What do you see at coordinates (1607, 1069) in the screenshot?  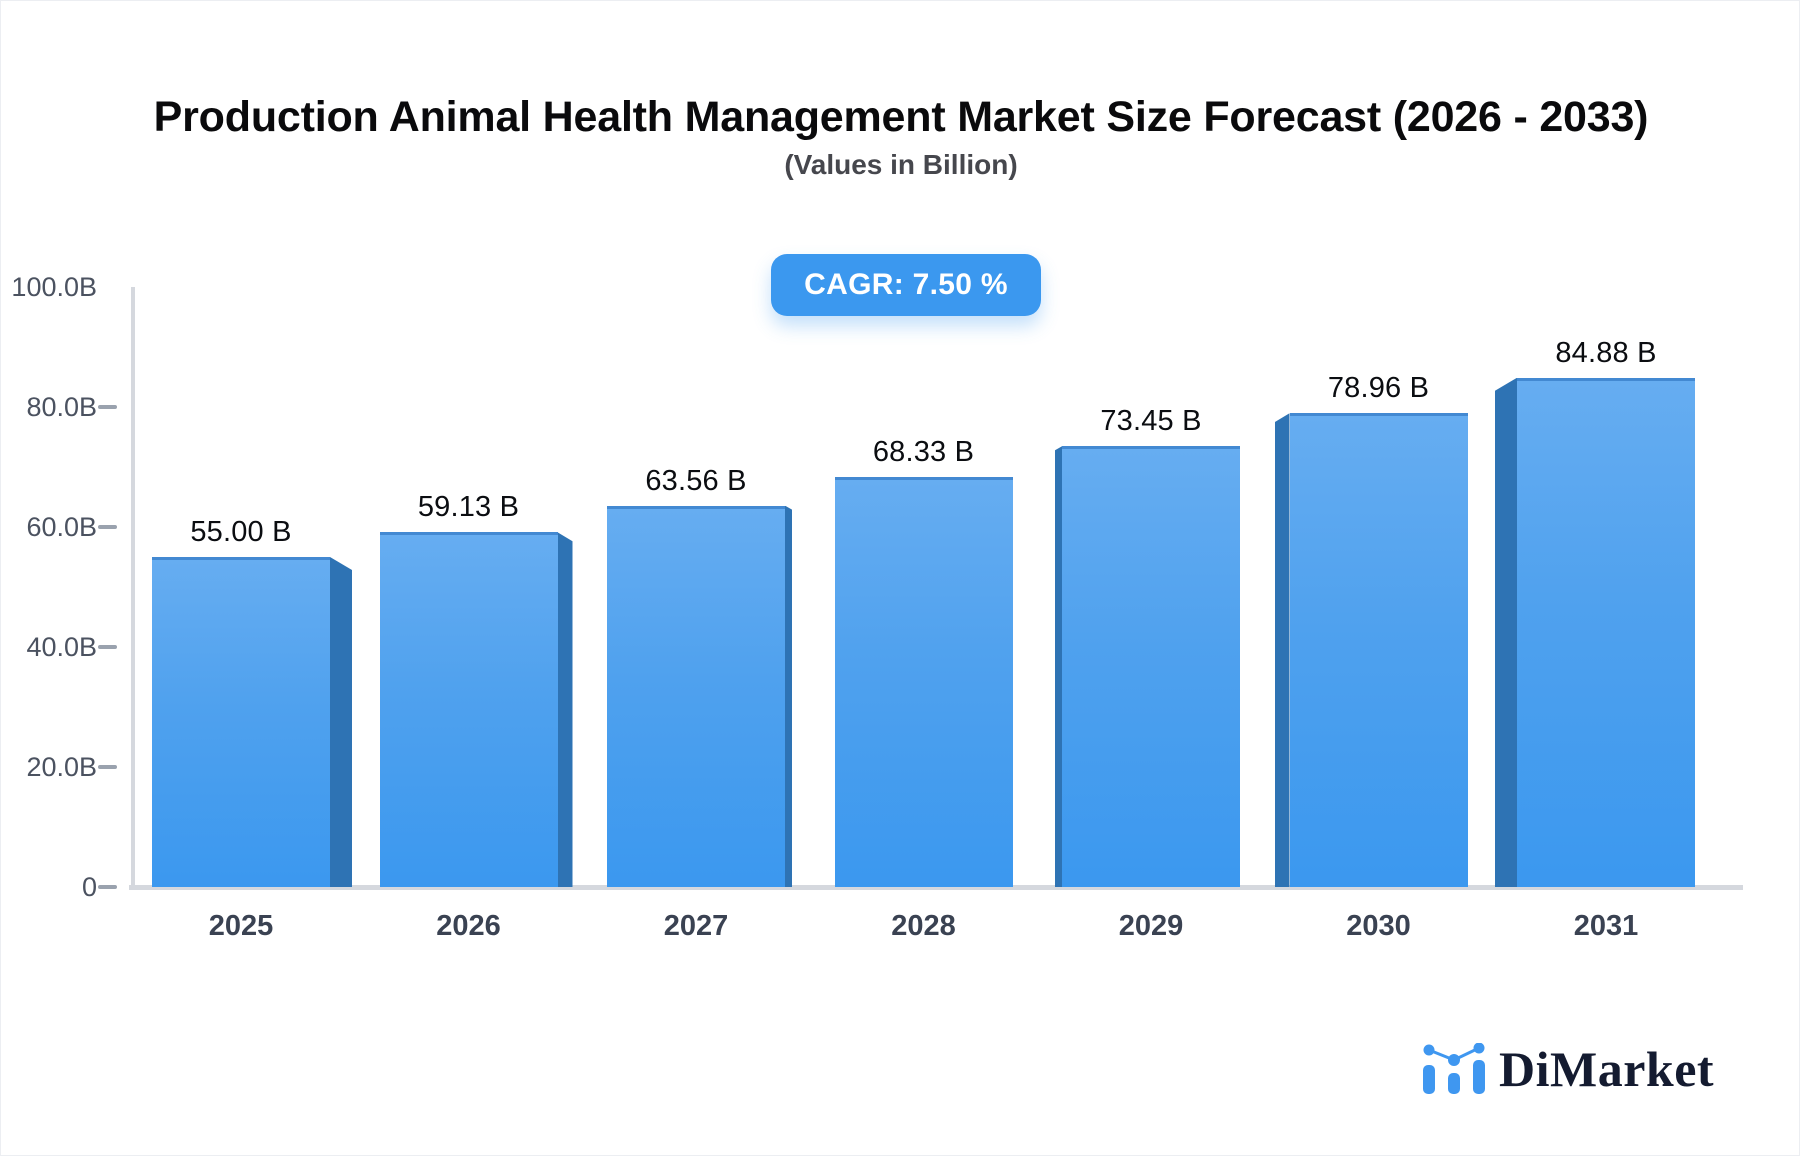 I see `logo-text: DiMarket` at bounding box center [1607, 1069].